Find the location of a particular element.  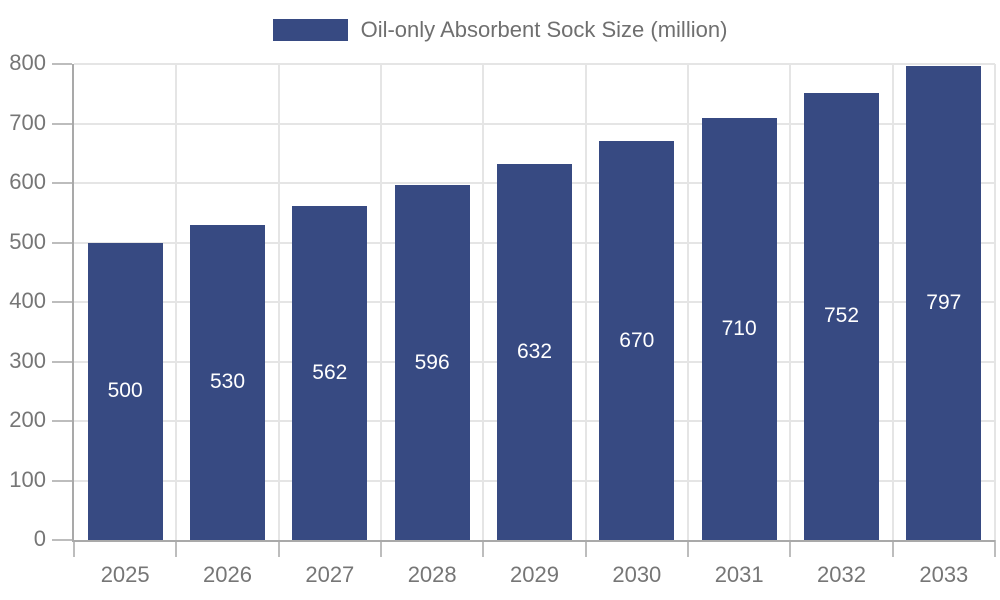

bar-2032 is located at coordinates (841, 316).